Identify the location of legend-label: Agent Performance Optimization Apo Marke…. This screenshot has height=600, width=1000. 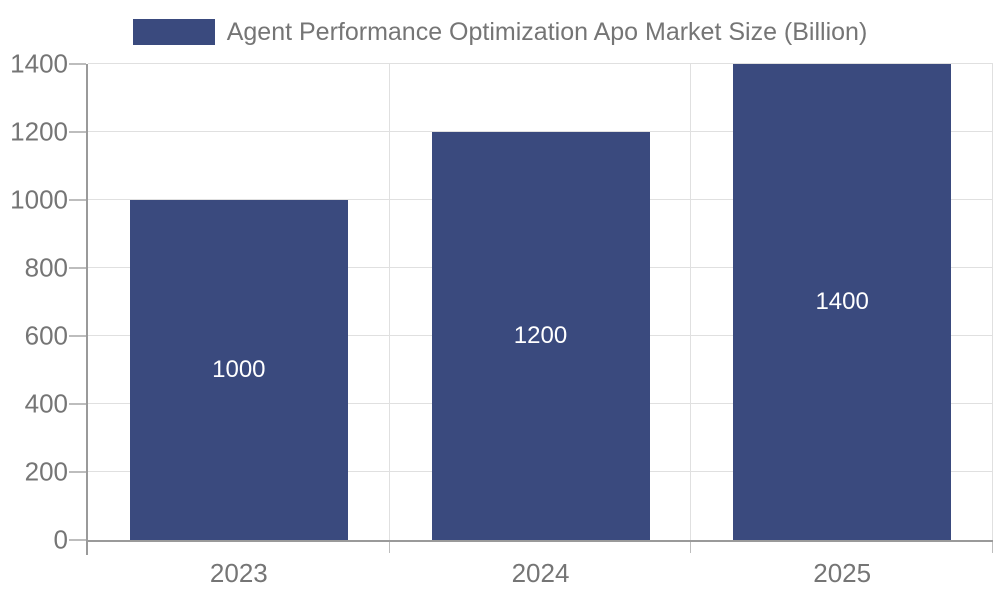
(547, 31).